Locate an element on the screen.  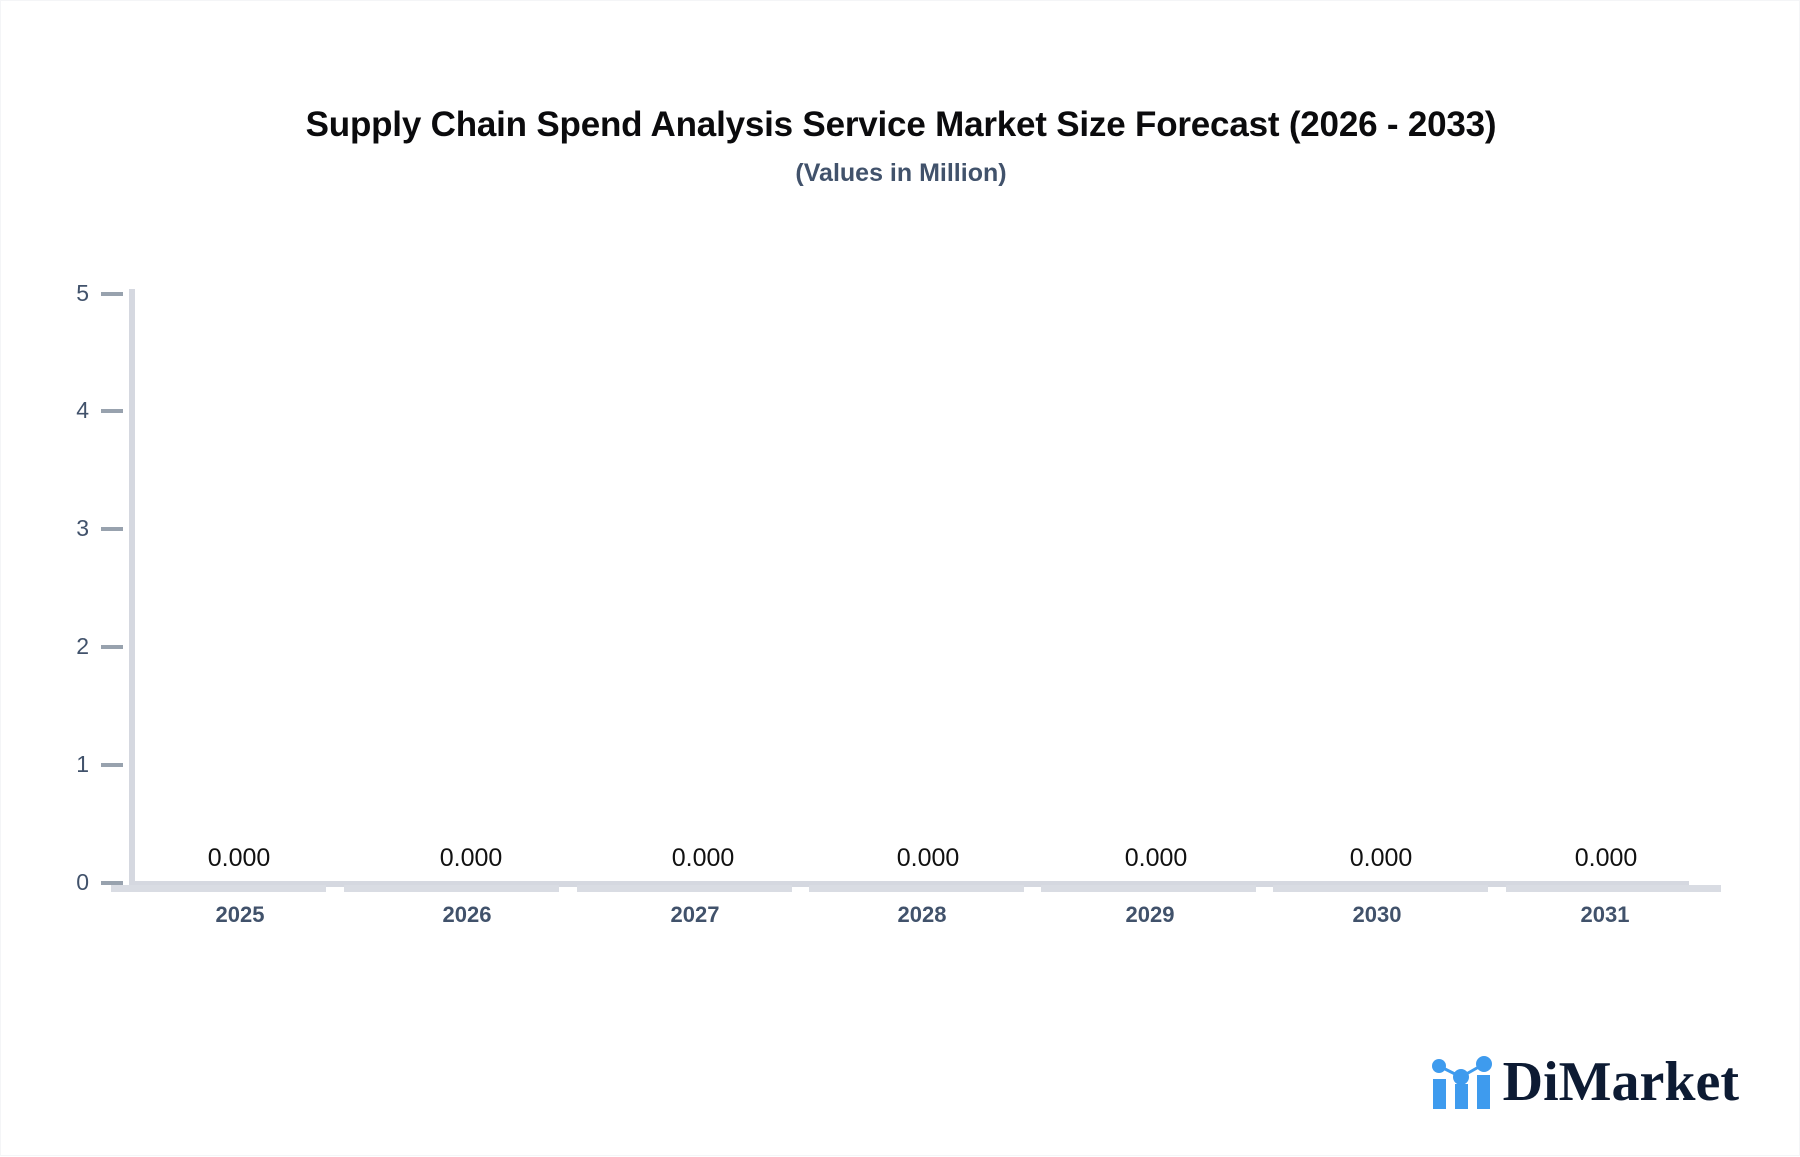
bar-2028 is located at coordinates (916, 888).